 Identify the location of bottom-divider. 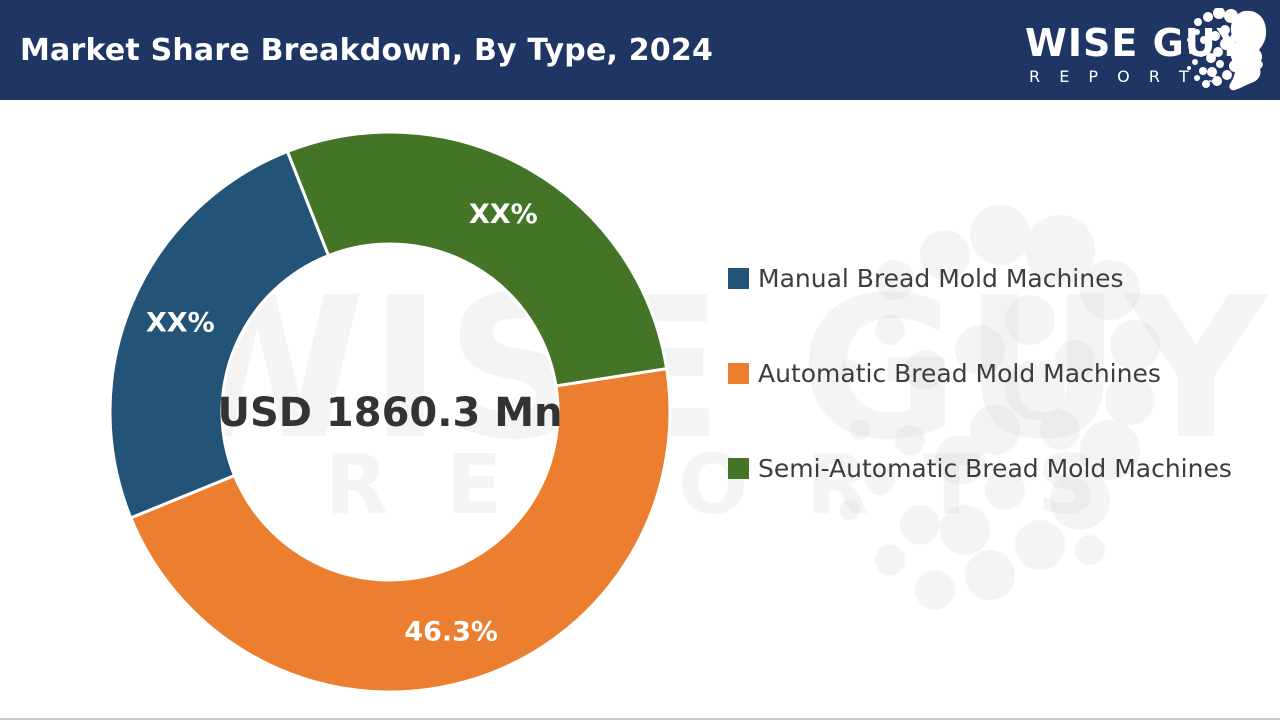
(640, 719).